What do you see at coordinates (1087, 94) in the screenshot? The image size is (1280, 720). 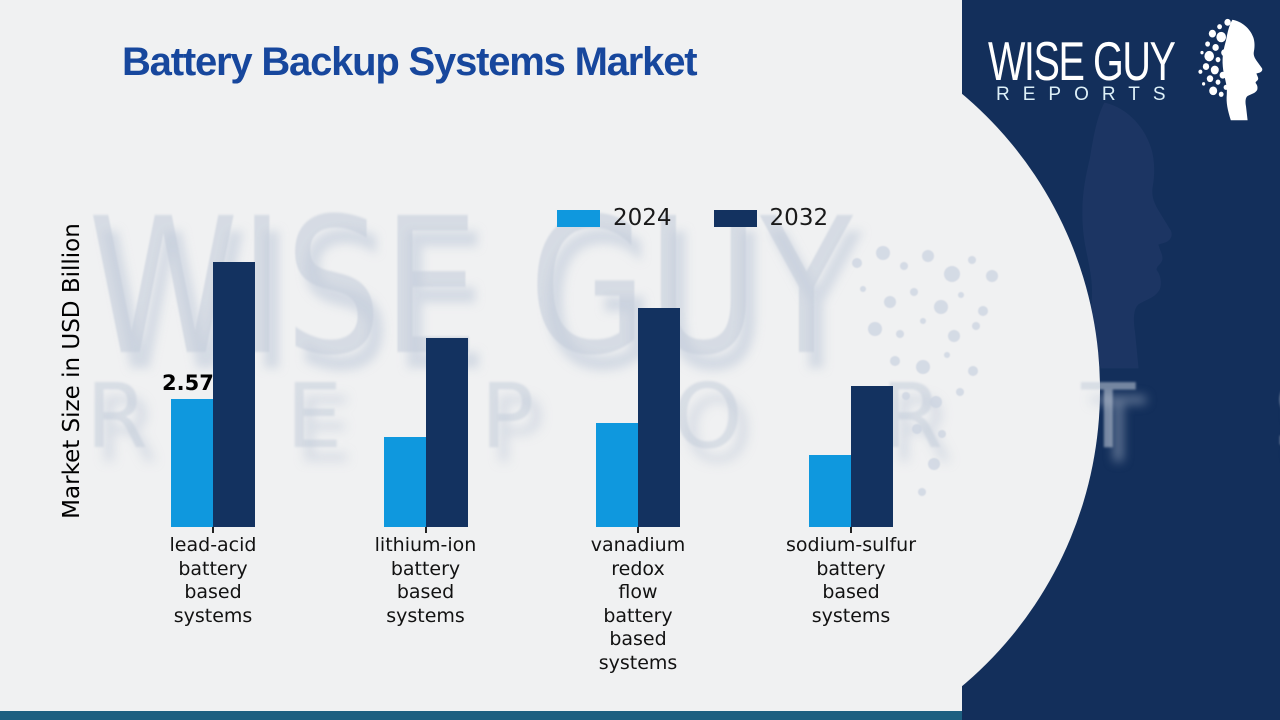 I see `logo-reports-label: REPORTS` at bounding box center [1087, 94].